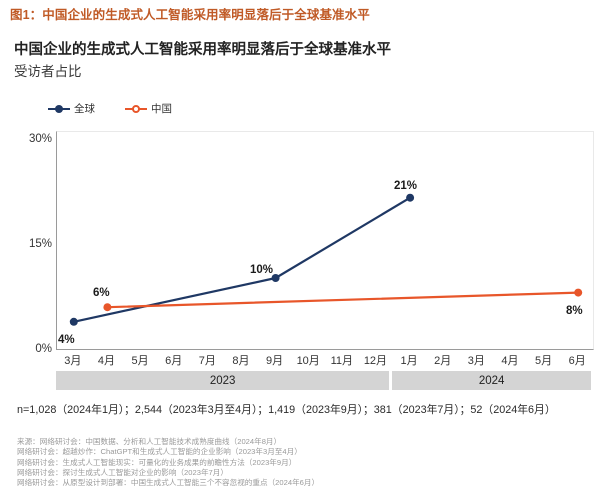 The height and width of the screenshot is (500, 611). What do you see at coordinates (149, 441) in the screenshot?
I see `source-line-0: 来源：网络研讨会：中国数据、分析和人工智能技术成熟度曲线（2024年8月）` at bounding box center [149, 441].